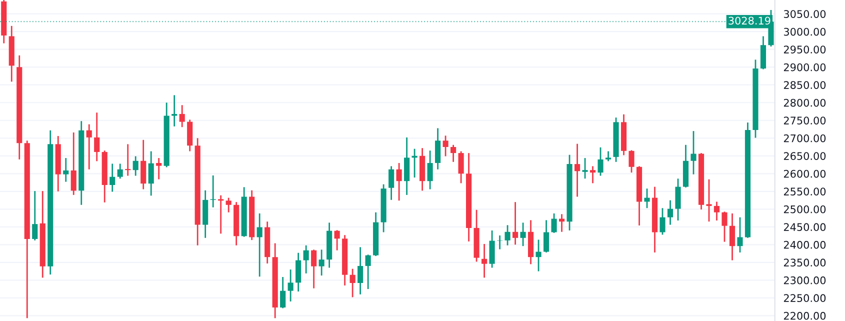 The width and height of the screenshot is (845, 321). Describe the element at coordinates (805, 227) in the screenshot. I see `y-tick-label: 2450.00` at that location.